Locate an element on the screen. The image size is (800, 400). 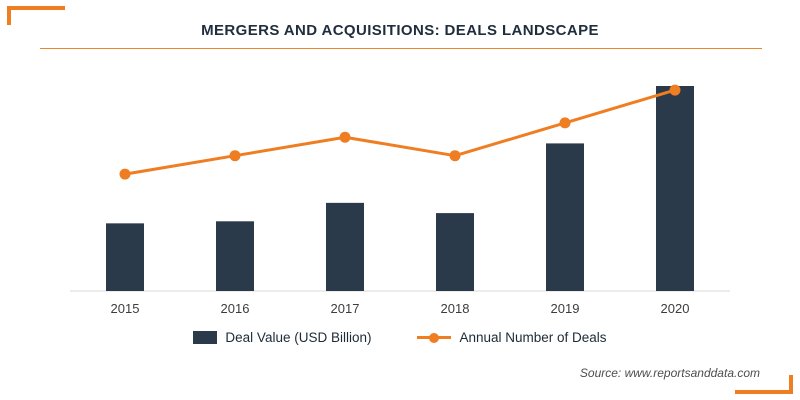
line-swatch-icon is located at coordinates (434, 337).